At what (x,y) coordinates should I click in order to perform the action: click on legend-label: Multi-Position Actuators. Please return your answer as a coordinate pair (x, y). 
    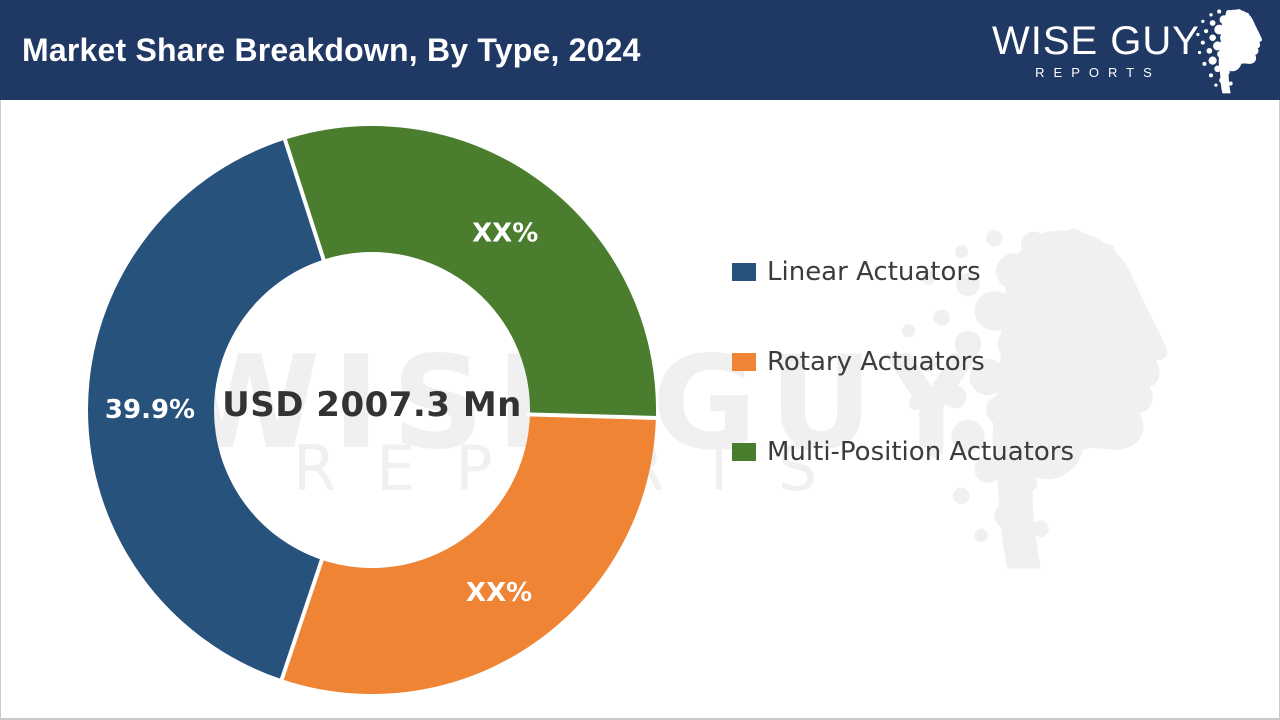
    Looking at the image, I should click on (920, 452).